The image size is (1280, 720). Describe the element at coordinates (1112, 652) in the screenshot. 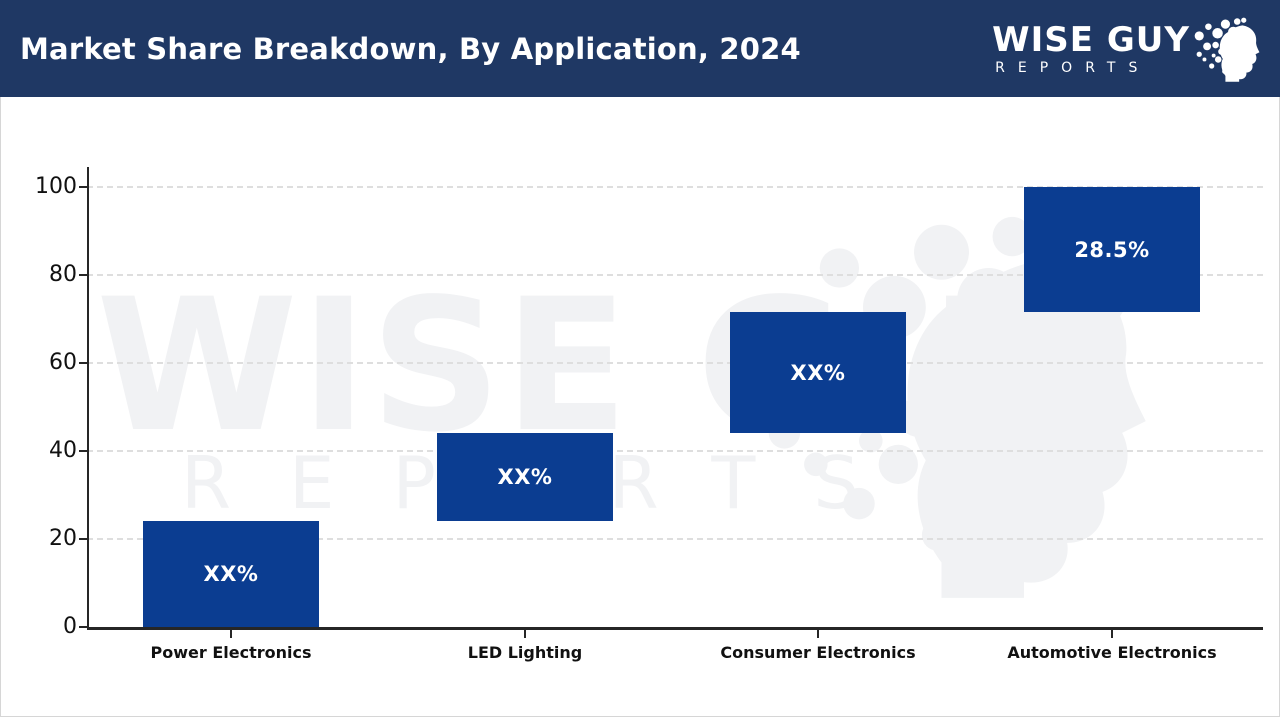

I see `x-category-label: Automotive Electronics` at that location.